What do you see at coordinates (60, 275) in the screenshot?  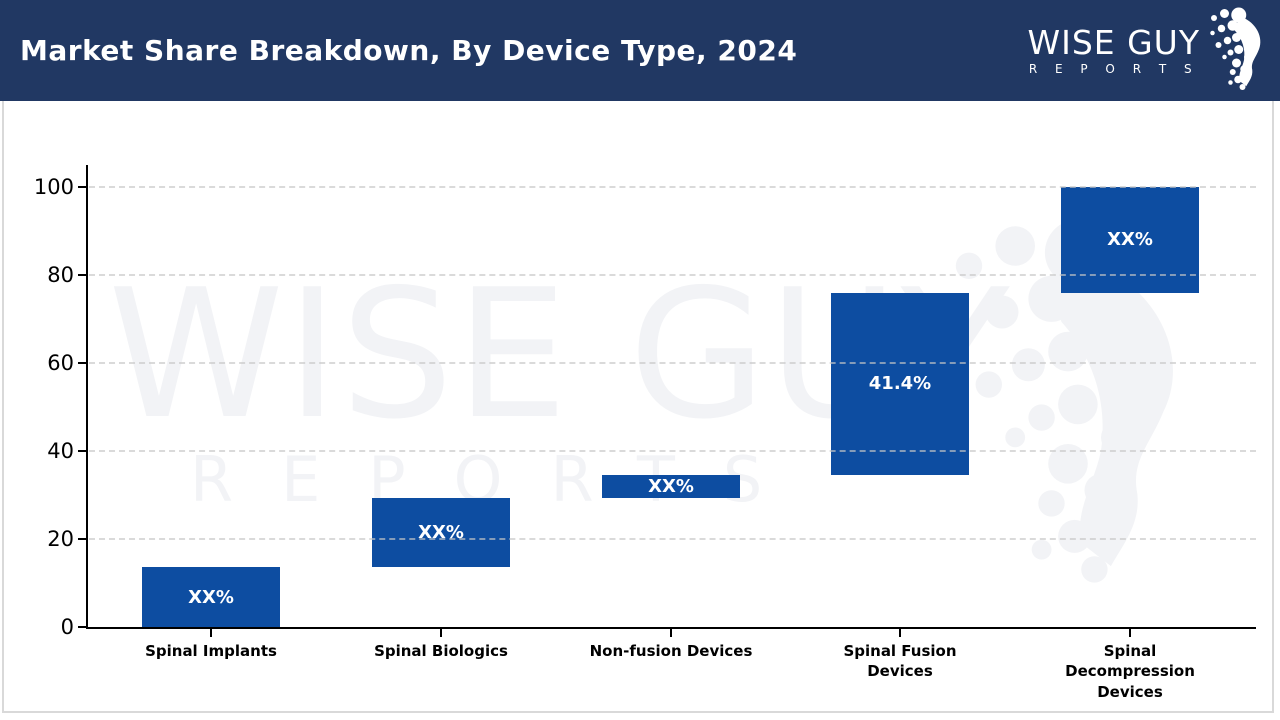 I see `y-tick-label: 80` at bounding box center [60, 275].